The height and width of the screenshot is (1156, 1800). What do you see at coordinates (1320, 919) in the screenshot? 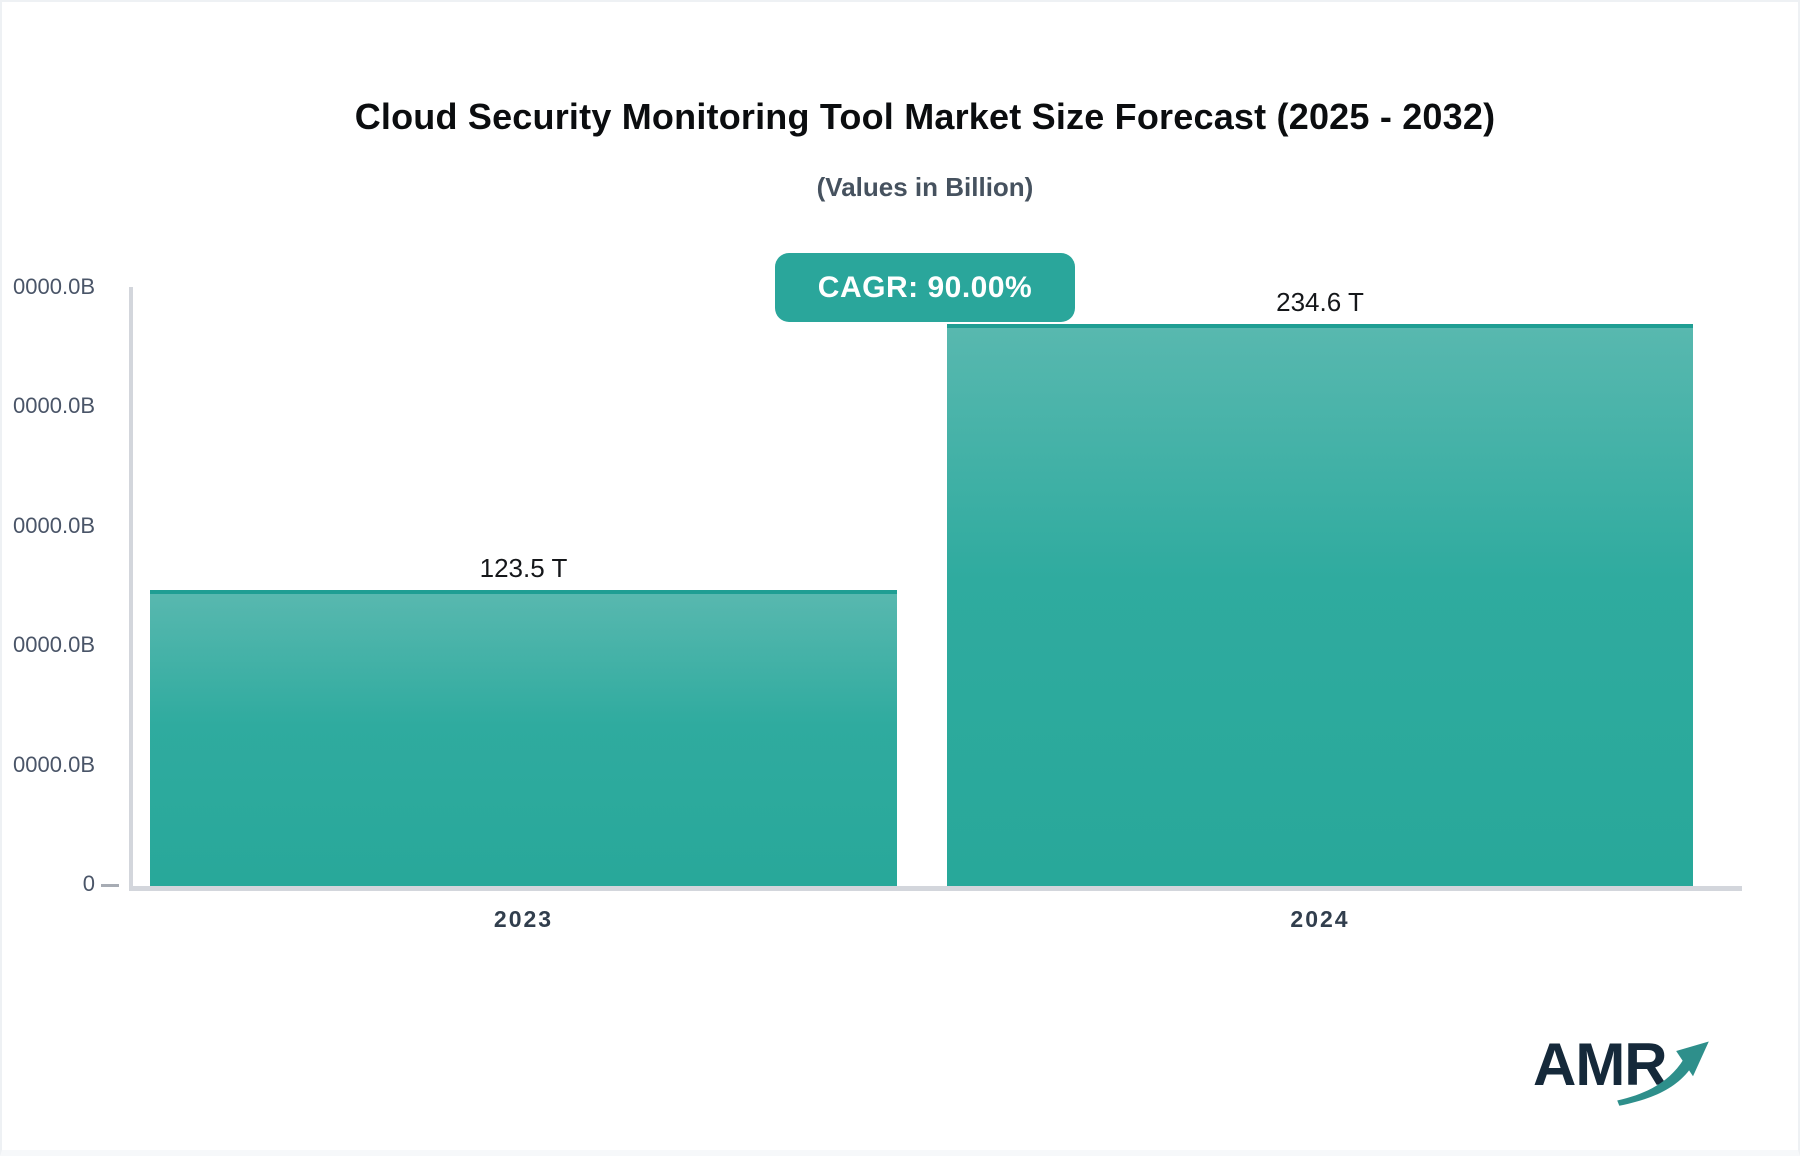
I see `x-axis-label-2024: 2024` at bounding box center [1320, 919].